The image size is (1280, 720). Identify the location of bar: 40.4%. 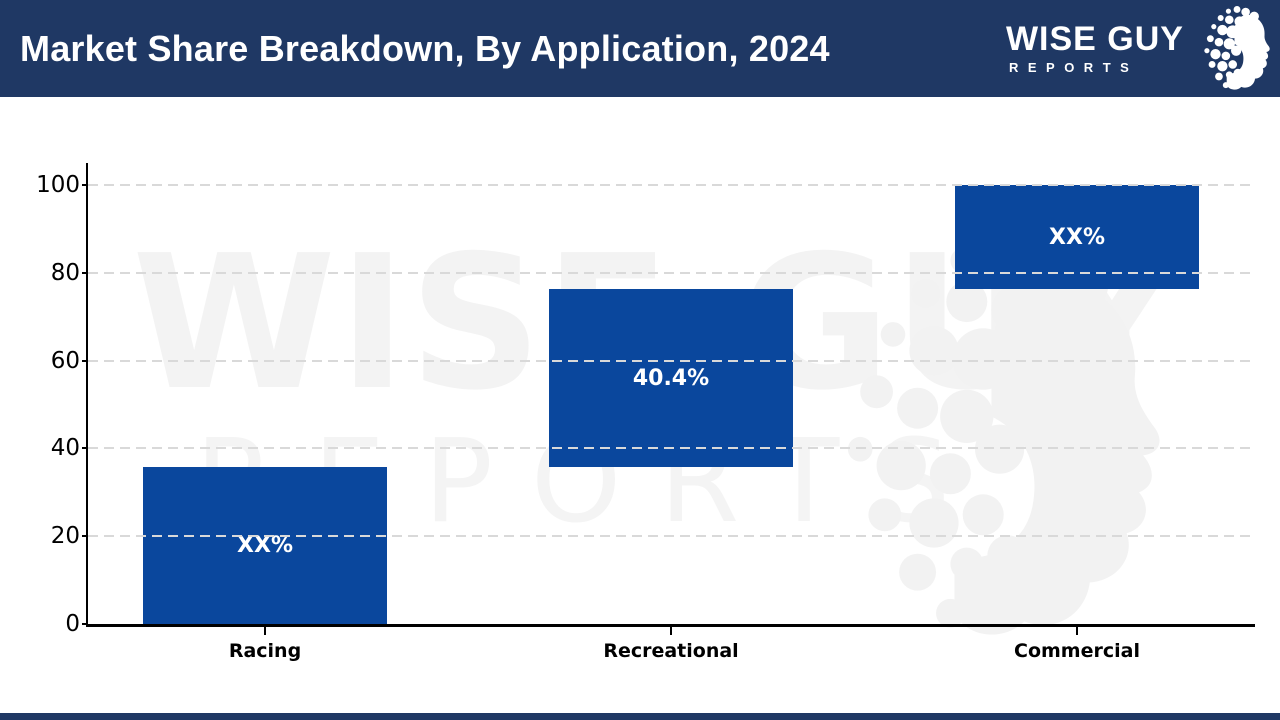
(671, 378).